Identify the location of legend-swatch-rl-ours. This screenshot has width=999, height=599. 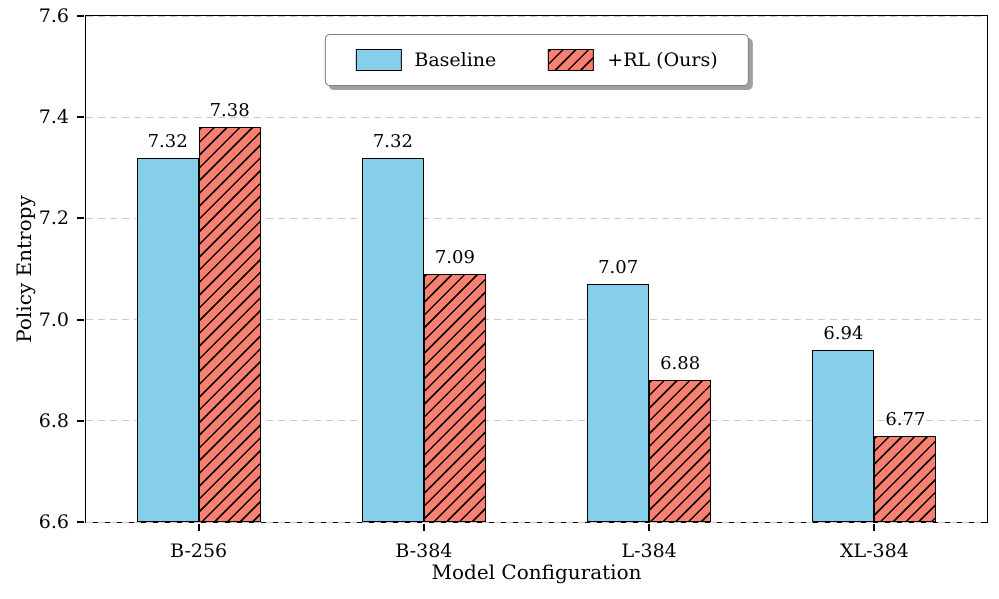
(571, 60).